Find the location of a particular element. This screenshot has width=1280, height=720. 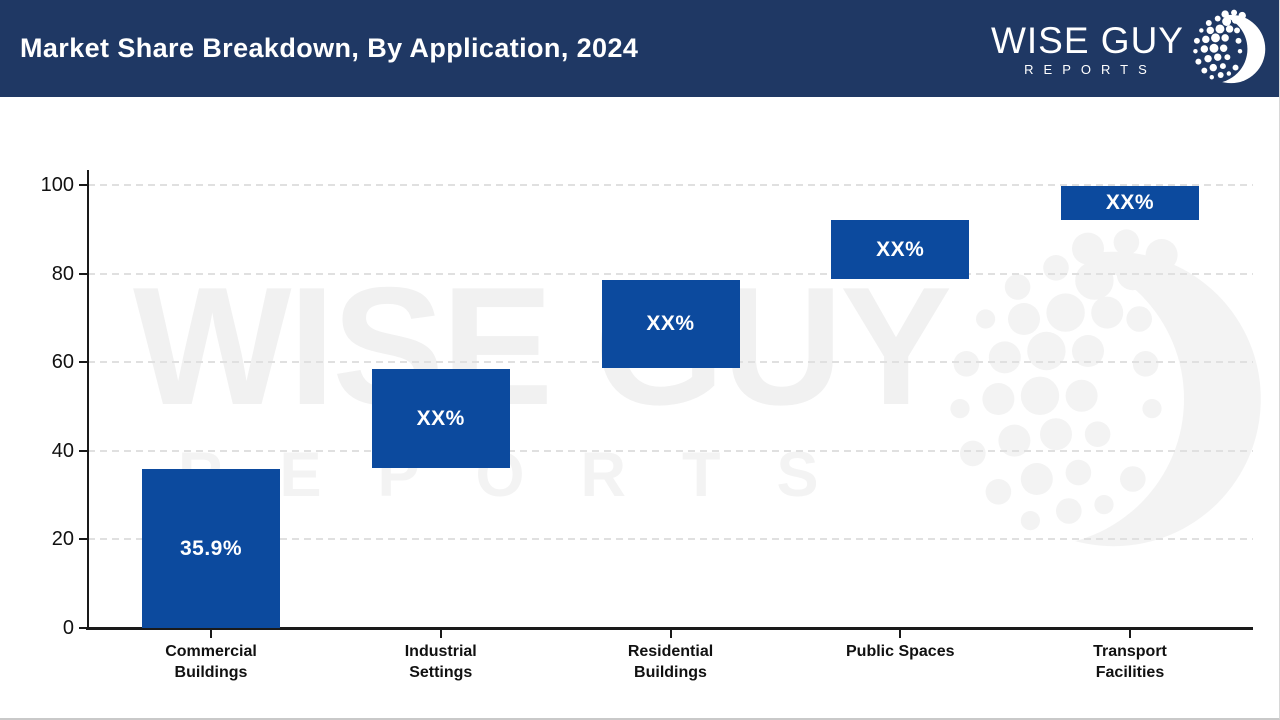

x-axis-category-label-line: Settings is located at coordinates (441, 672).